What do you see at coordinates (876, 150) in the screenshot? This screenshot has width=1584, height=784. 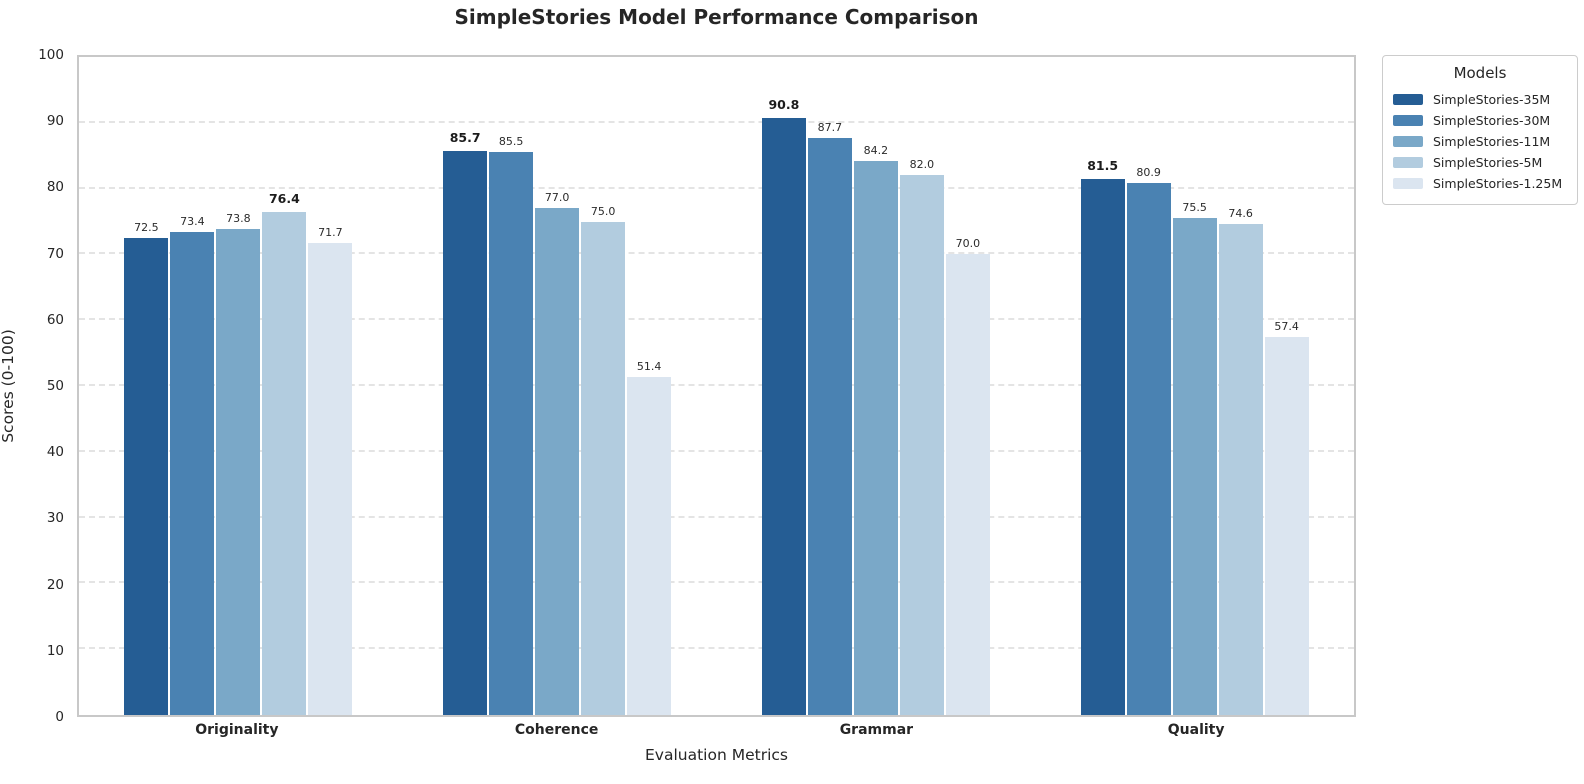 I see `bar-value-label: 84.2` at bounding box center [876, 150].